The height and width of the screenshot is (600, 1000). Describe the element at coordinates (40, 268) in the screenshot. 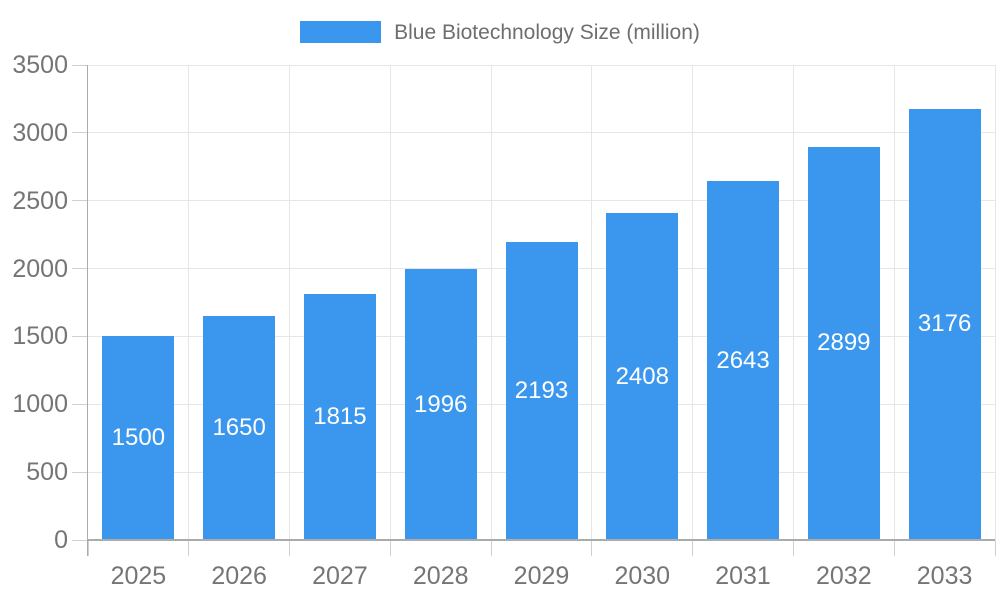

I see `y-tick-label: 2000` at that location.